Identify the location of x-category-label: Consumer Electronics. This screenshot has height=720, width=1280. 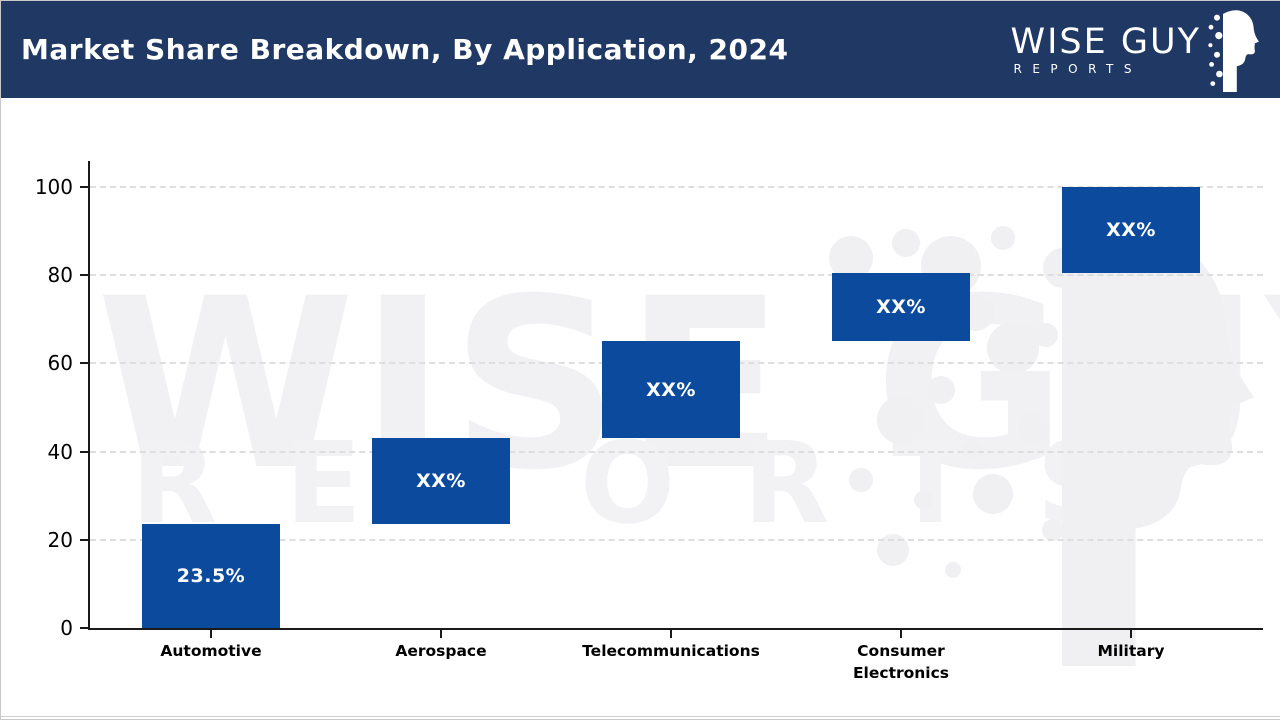
(901, 662).